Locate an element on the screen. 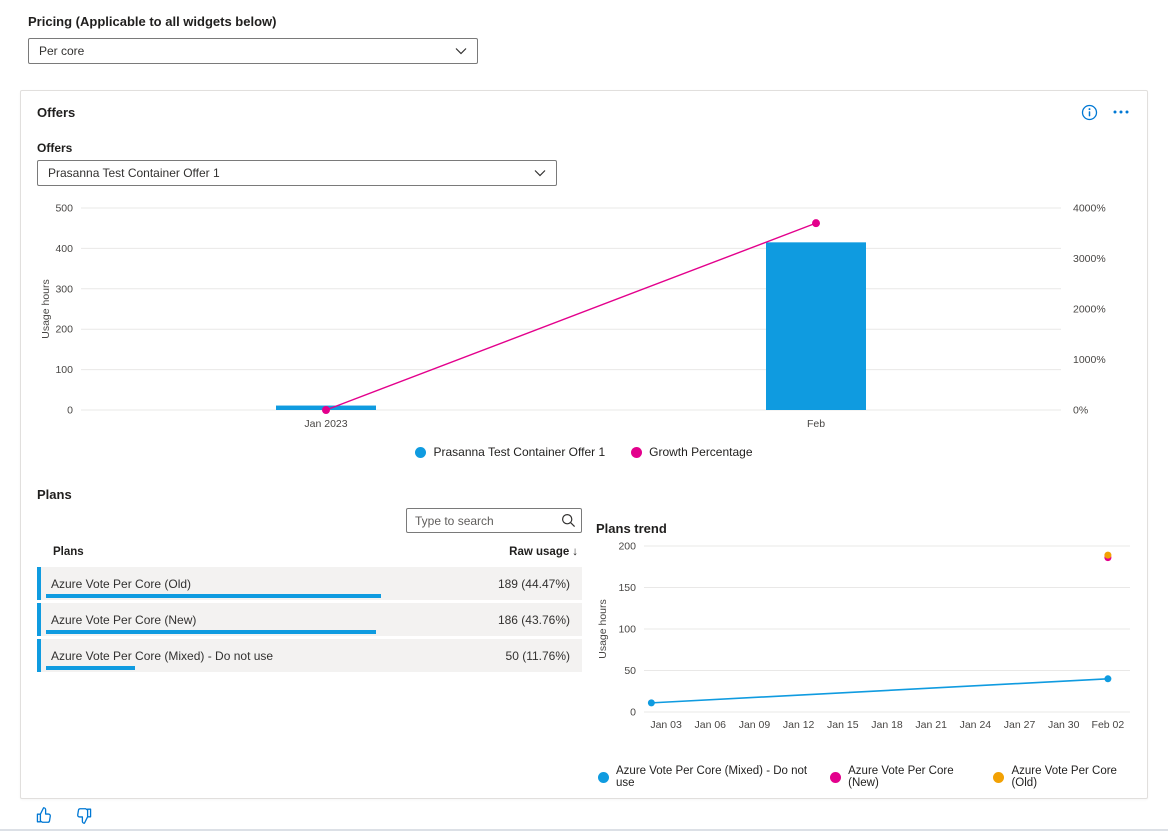  svg-text: 150 is located at coordinates (627, 588).